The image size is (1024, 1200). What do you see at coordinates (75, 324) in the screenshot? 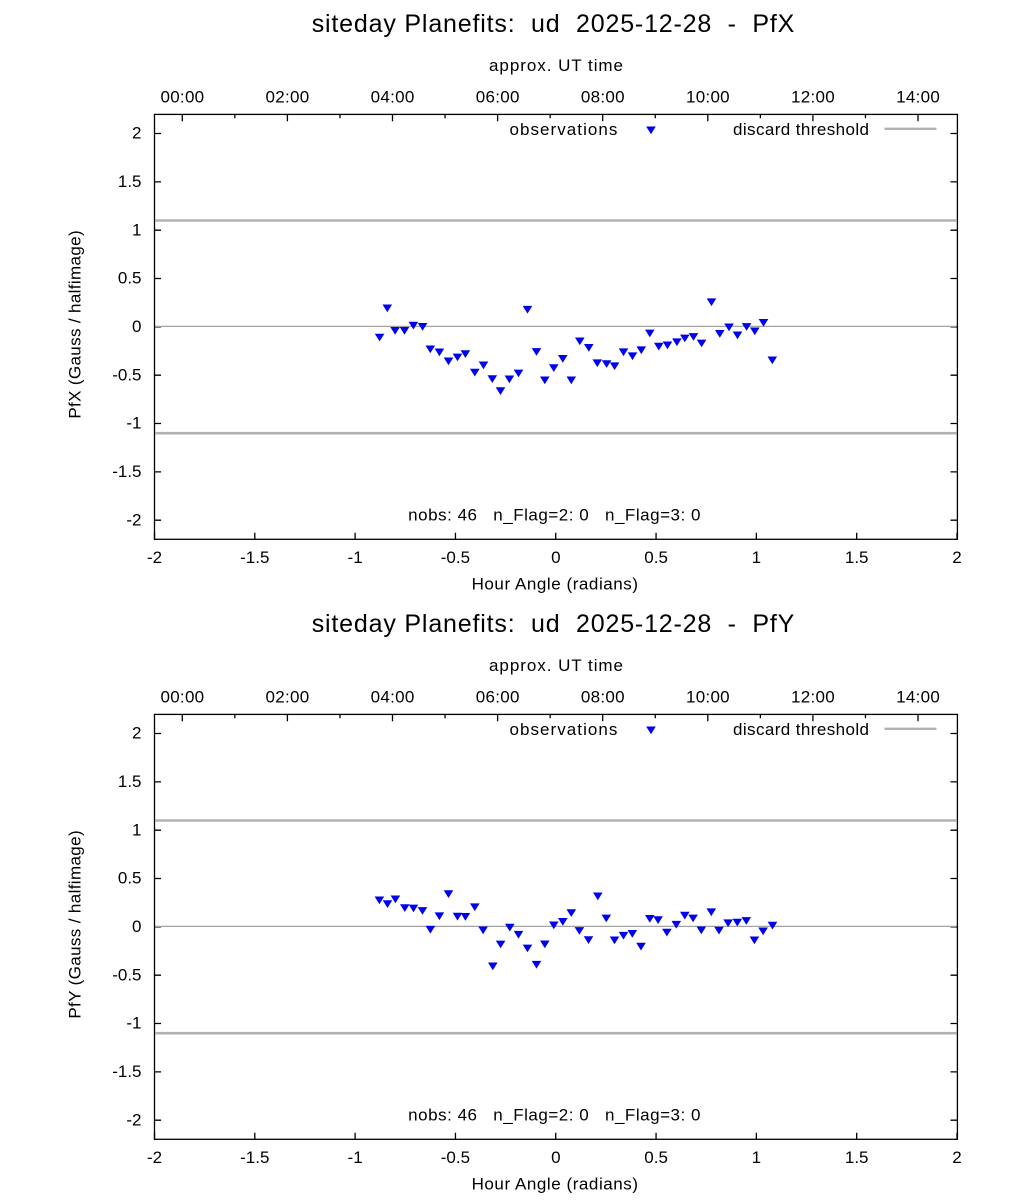
I see `svg-text: PfX (Gauss / halfimage)` at bounding box center [75, 324].